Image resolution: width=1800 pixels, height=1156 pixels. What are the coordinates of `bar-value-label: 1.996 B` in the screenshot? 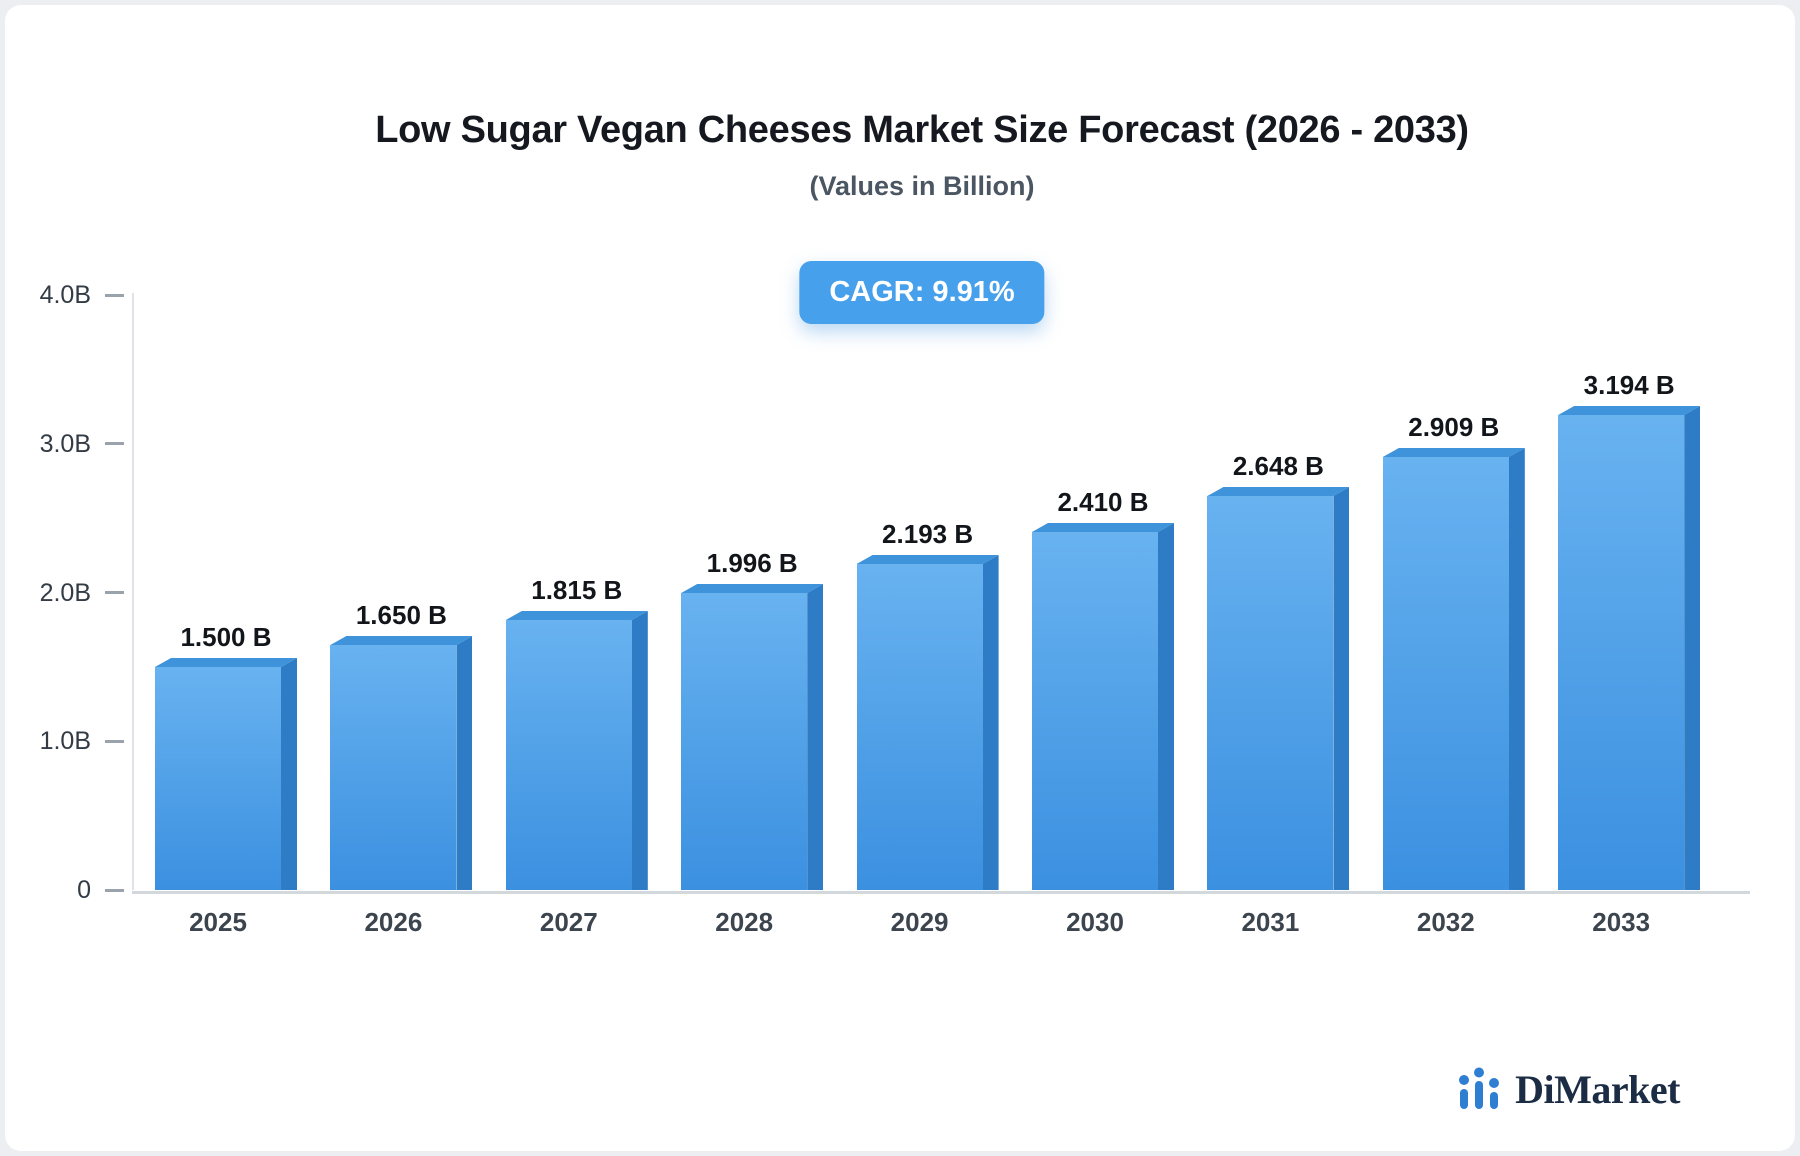 It's located at (752, 563).